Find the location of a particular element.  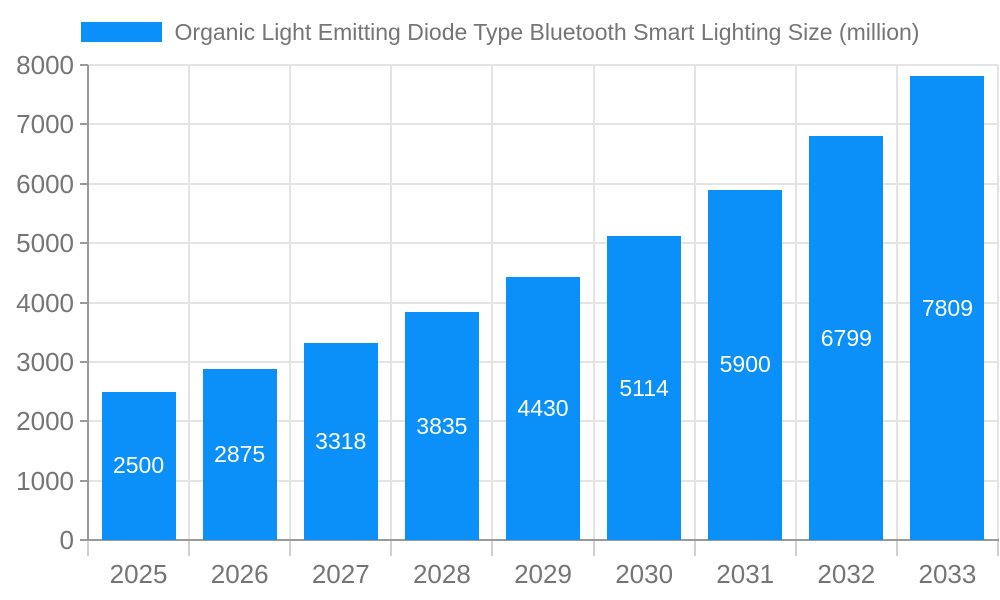

bar-value-label: 5114 is located at coordinates (644, 387).